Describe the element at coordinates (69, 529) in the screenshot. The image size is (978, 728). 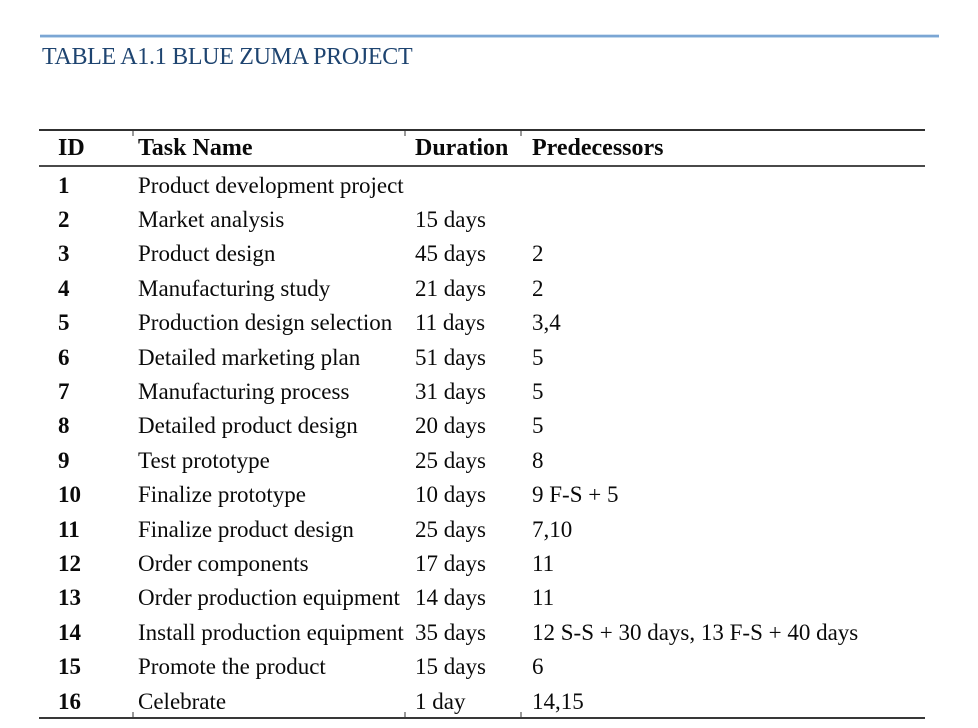
I see `task-id: 11` at that location.